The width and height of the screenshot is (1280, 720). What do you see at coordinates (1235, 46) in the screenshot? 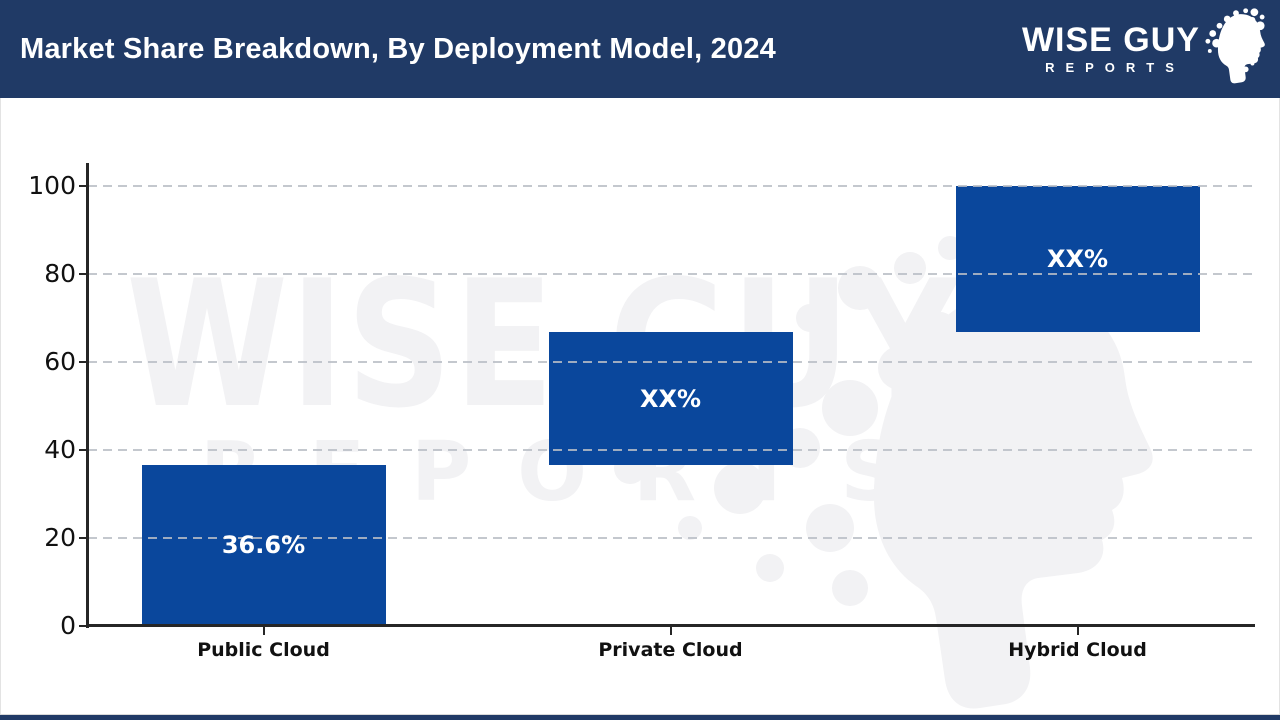
I see `logo-head-icon` at bounding box center [1235, 46].